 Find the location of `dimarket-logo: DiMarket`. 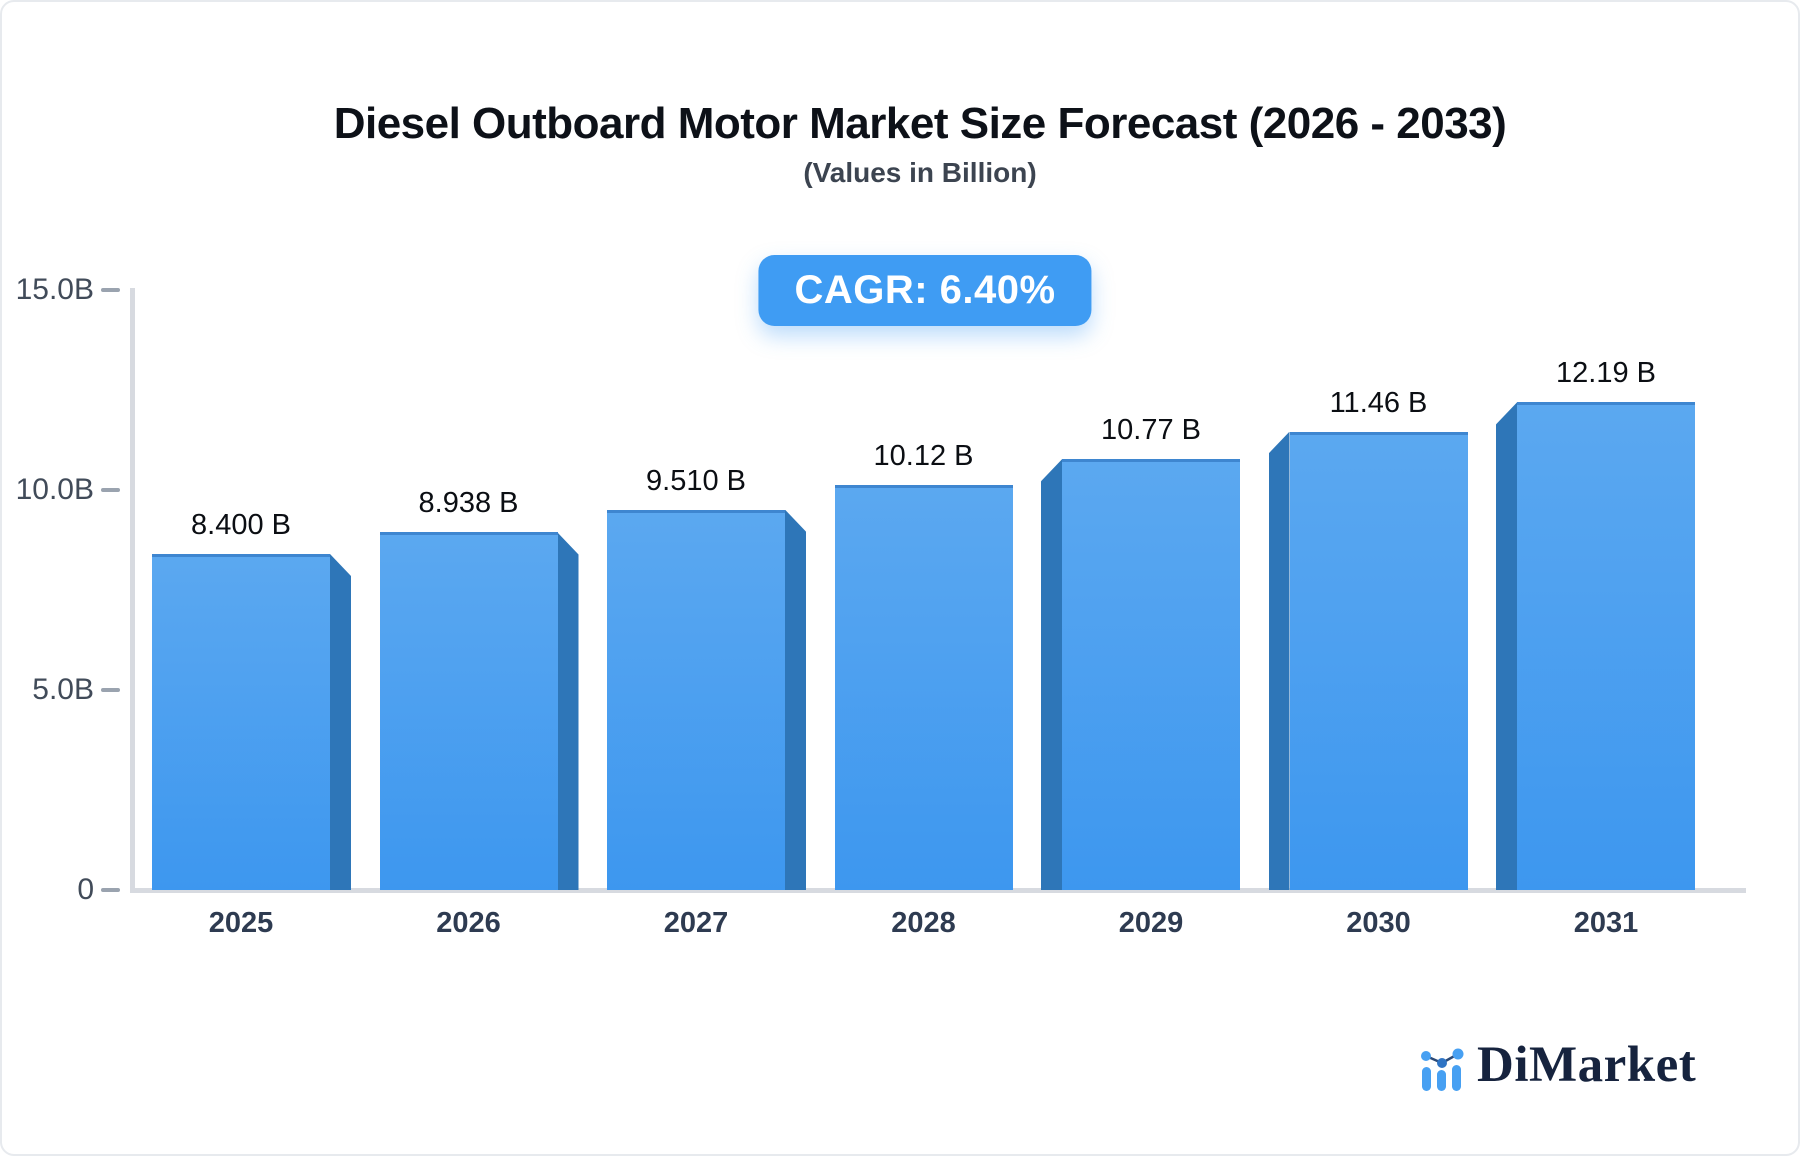

dimarket-logo: DiMarket is located at coordinates (1558, 1065).